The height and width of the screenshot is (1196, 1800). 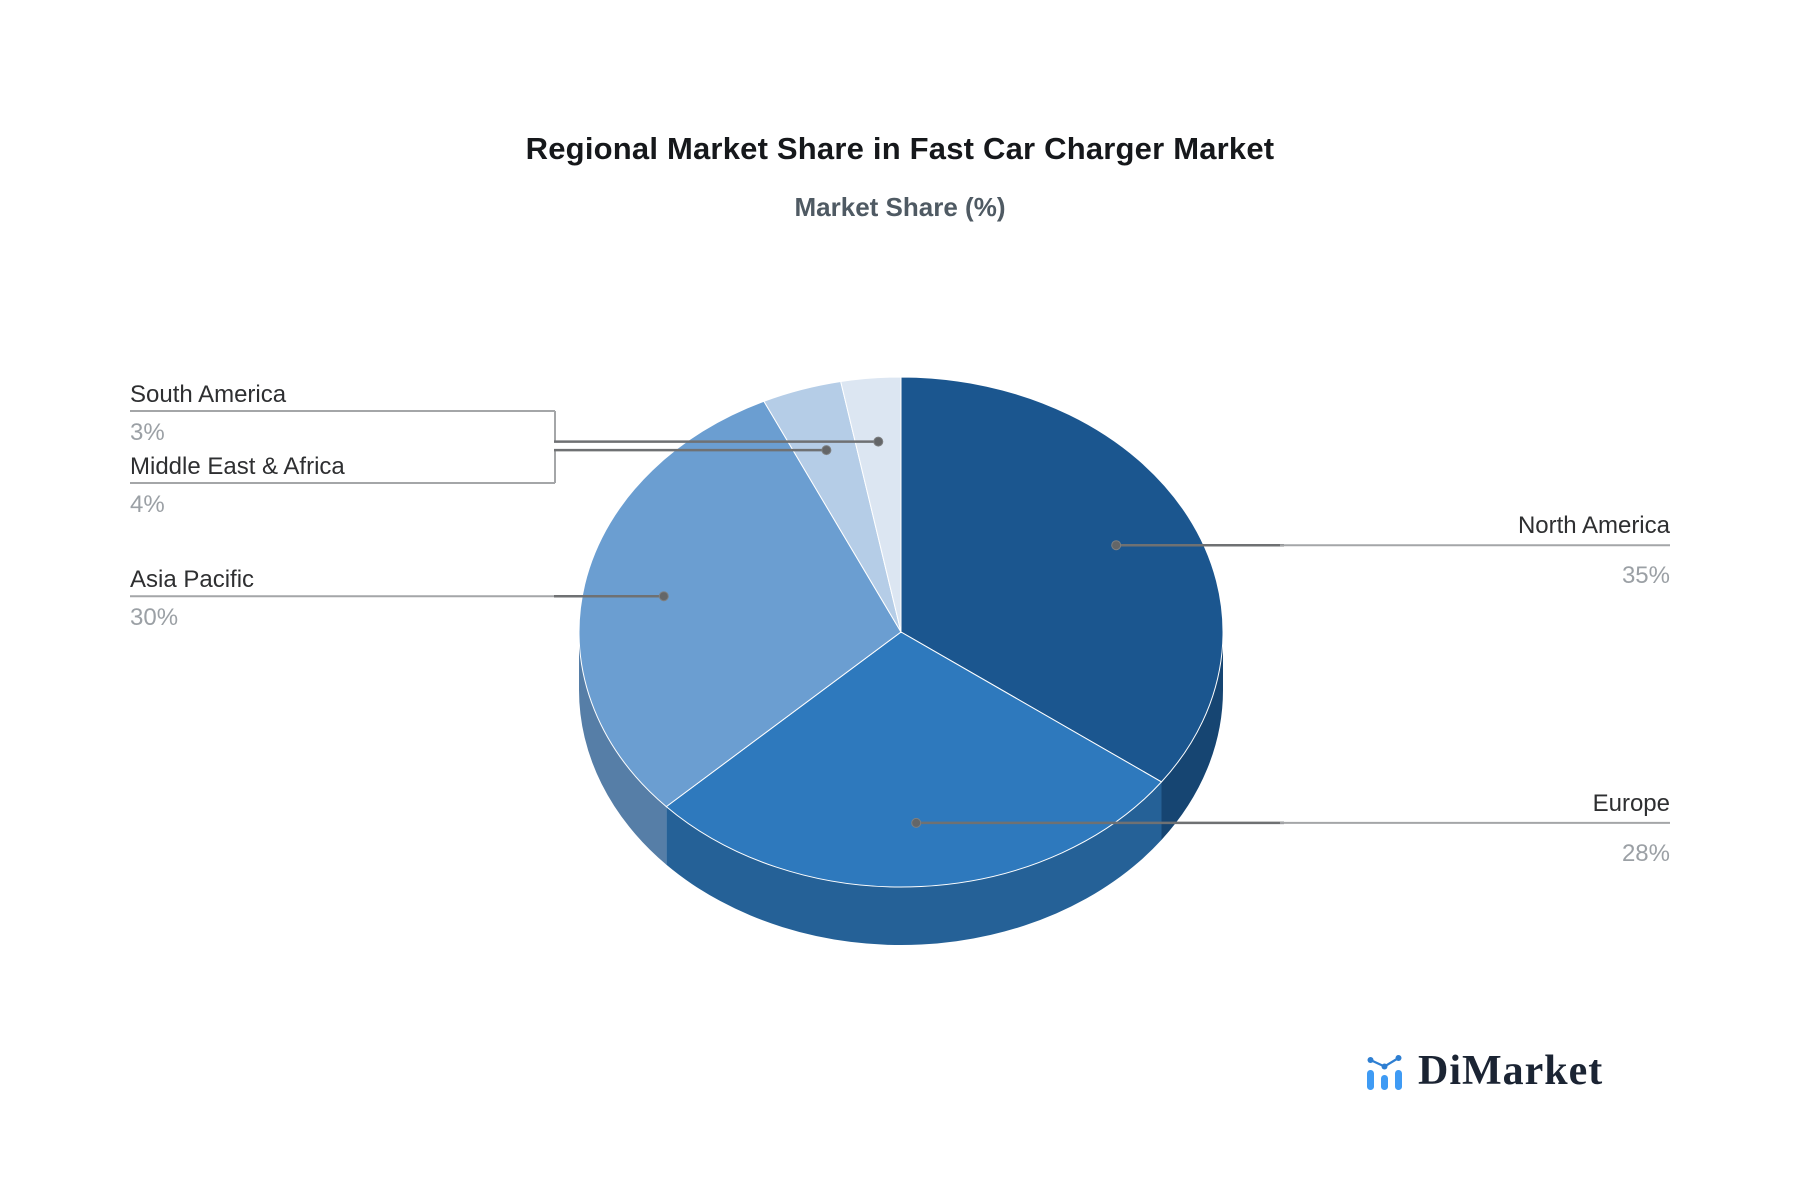 What do you see at coordinates (192, 579) in the screenshot?
I see `slice-label: Asia Pacific` at bounding box center [192, 579].